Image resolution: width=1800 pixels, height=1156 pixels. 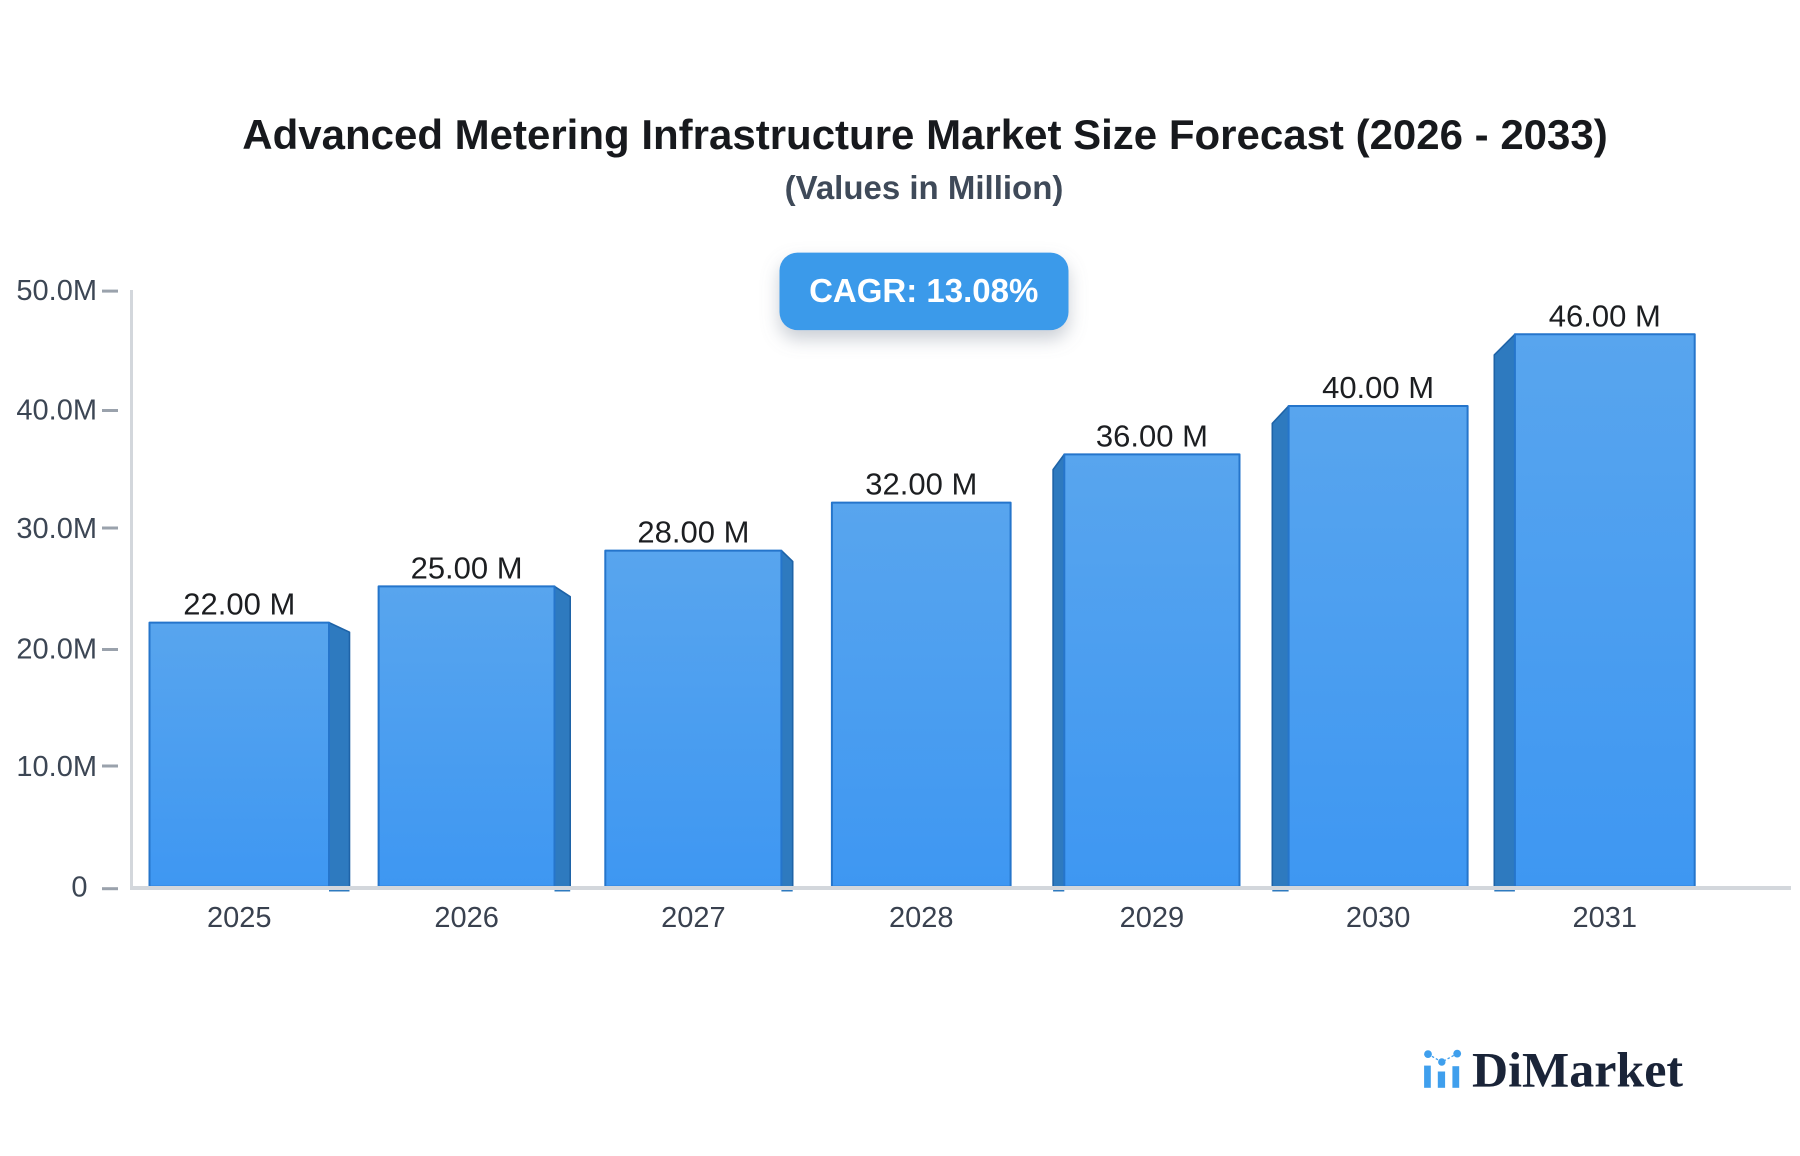 What do you see at coordinates (56, 411) in the screenshot?
I see `svg-text: 40.0M` at bounding box center [56, 411].